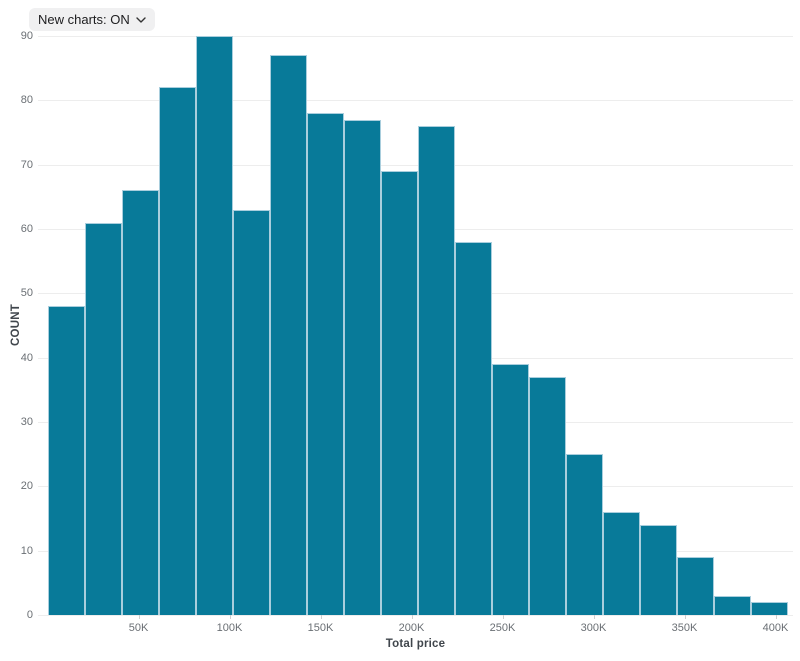 Image resolution: width=800 pixels, height=661 pixels. I want to click on chevron-down-icon, so click(141, 19).